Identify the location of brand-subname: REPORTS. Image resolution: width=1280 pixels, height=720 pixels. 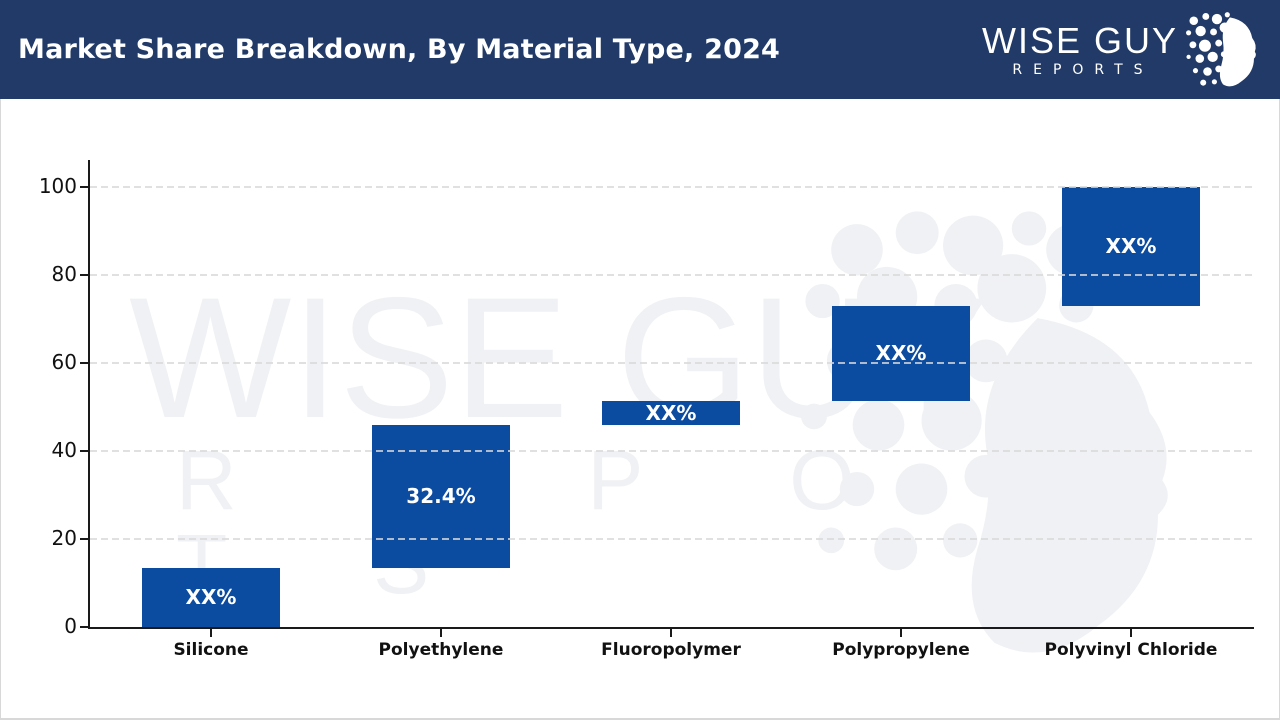
(1083, 69).